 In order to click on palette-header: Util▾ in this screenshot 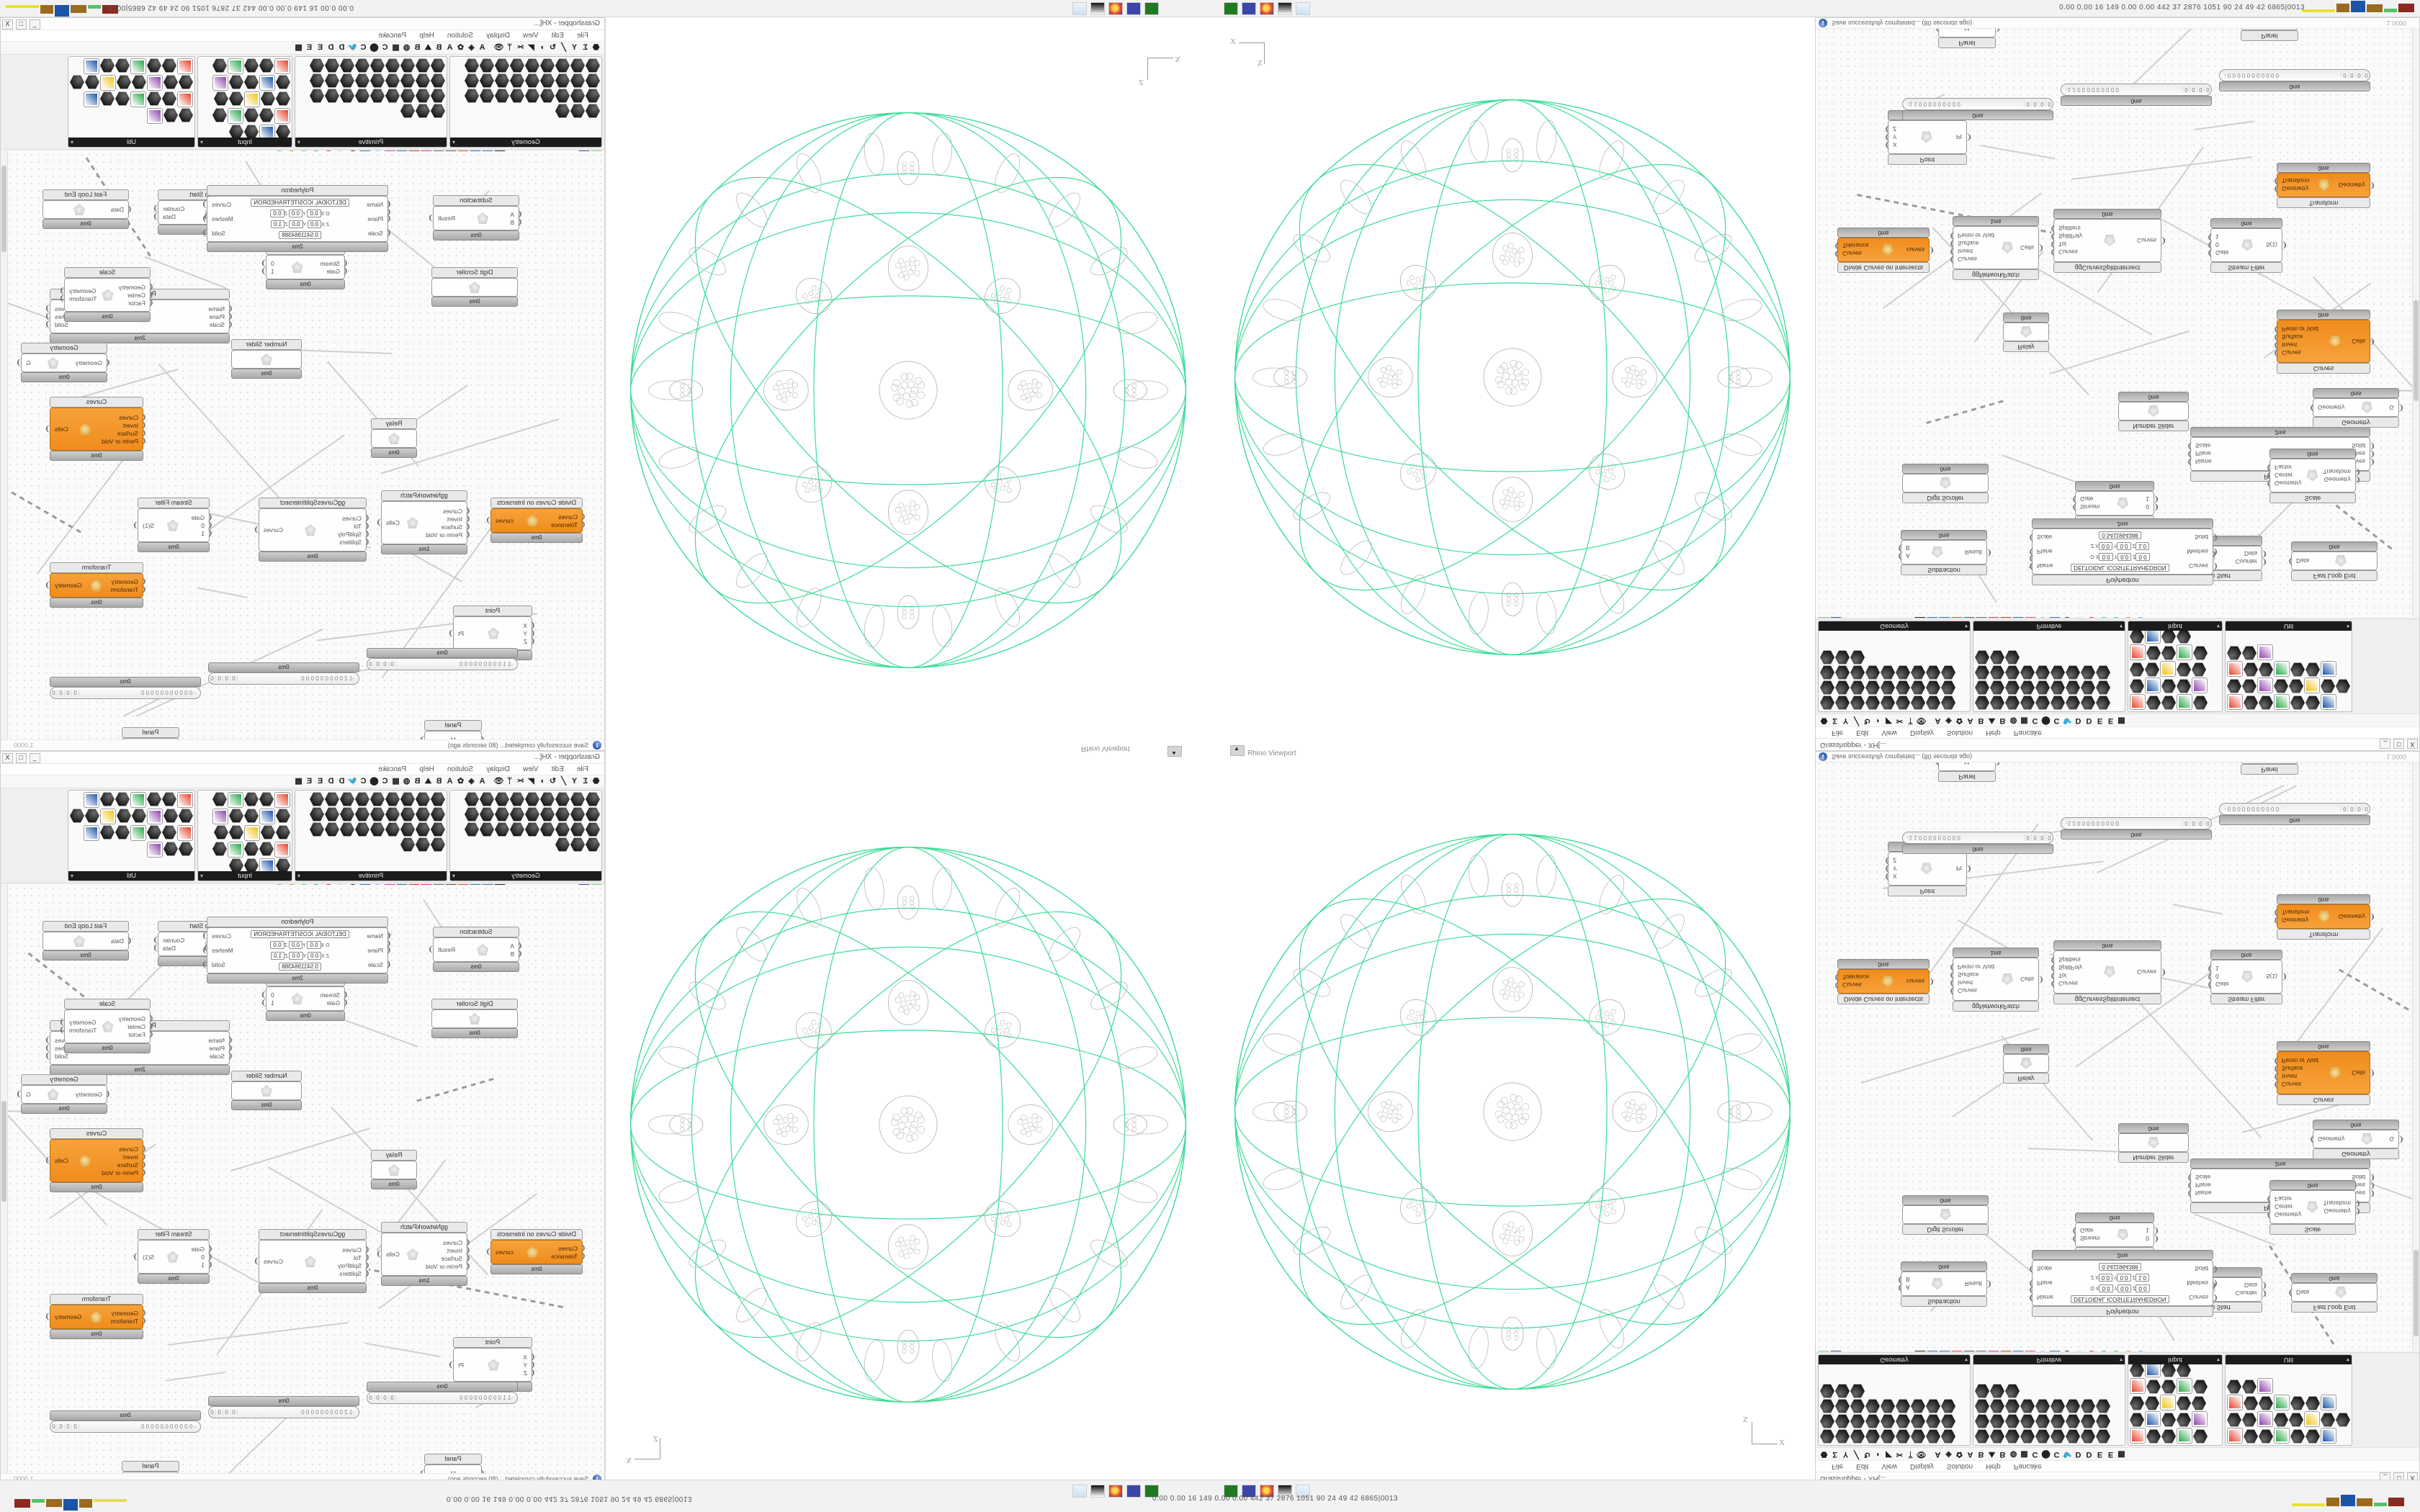, I will do `click(131, 876)`.